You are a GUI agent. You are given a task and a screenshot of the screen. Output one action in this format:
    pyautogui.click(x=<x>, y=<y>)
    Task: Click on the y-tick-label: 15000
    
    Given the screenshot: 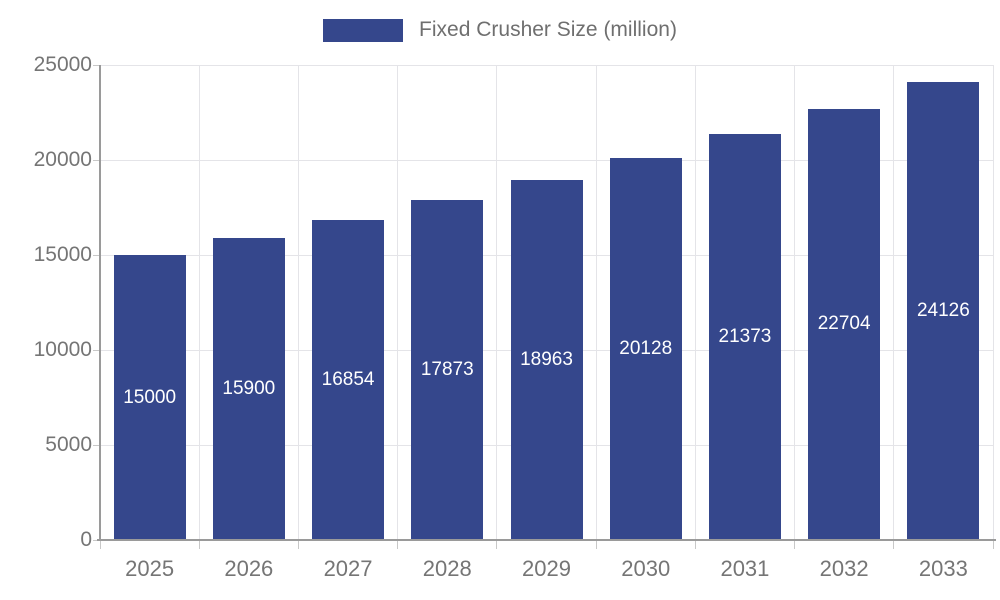 What is the action you would take?
    pyautogui.click(x=62, y=254)
    